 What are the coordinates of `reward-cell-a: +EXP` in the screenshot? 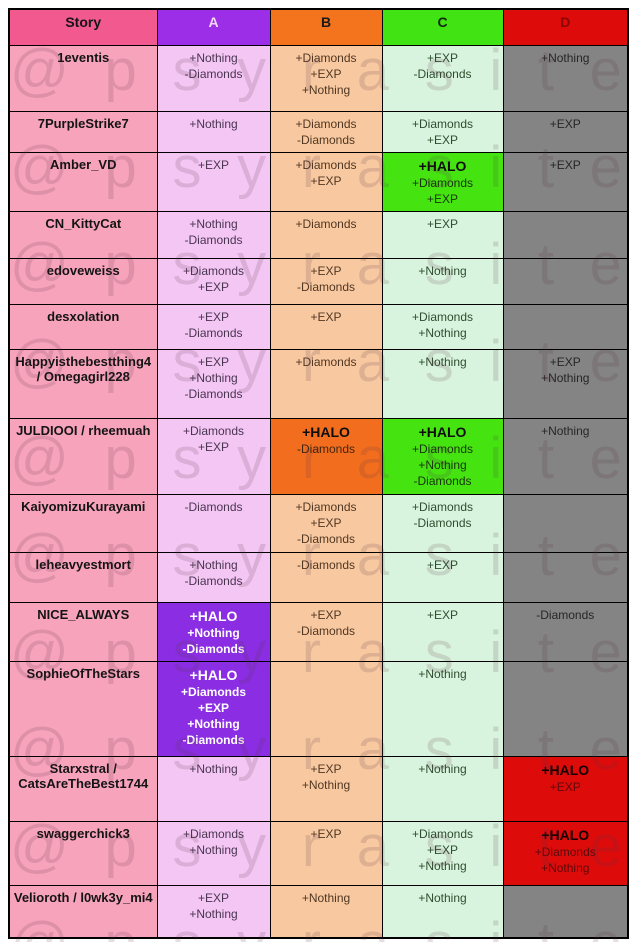 It's located at (213, 181).